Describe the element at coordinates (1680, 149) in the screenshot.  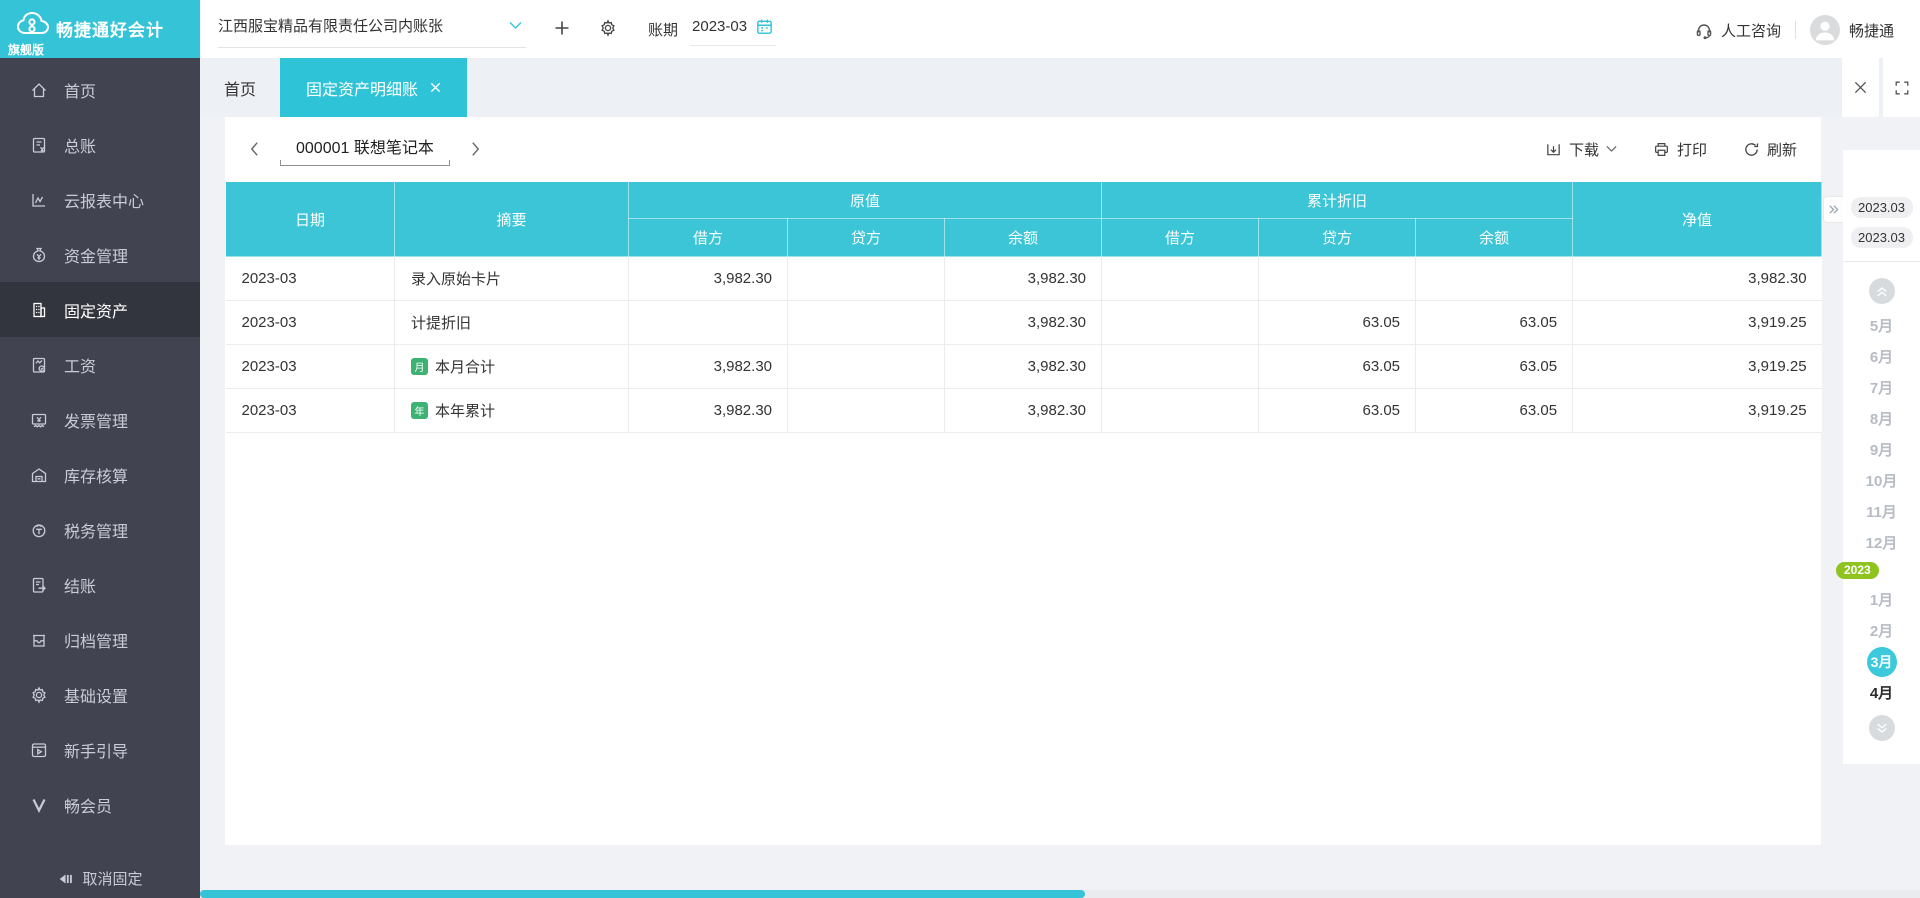
I see `print-button: 打印` at that location.